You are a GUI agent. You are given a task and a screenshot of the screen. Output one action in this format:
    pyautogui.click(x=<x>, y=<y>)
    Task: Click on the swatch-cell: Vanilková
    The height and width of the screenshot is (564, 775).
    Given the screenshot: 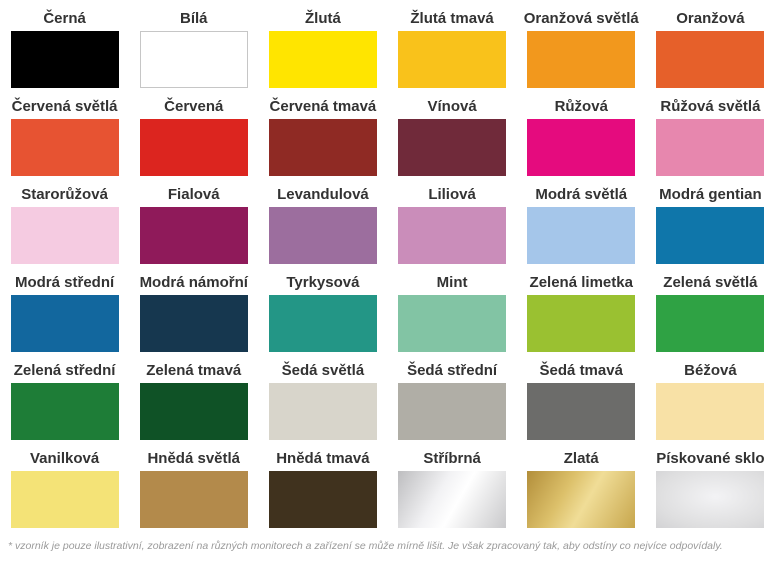 What is the action you would take?
    pyautogui.click(x=64, y=484)
    